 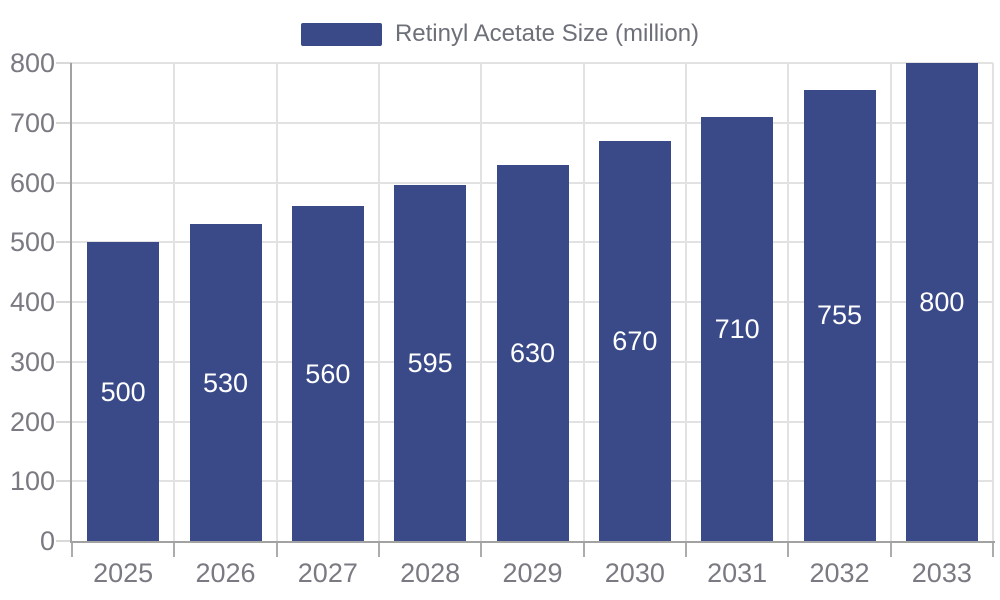 I want to click on y-tick-label: 700, so click(x=32, y=122).